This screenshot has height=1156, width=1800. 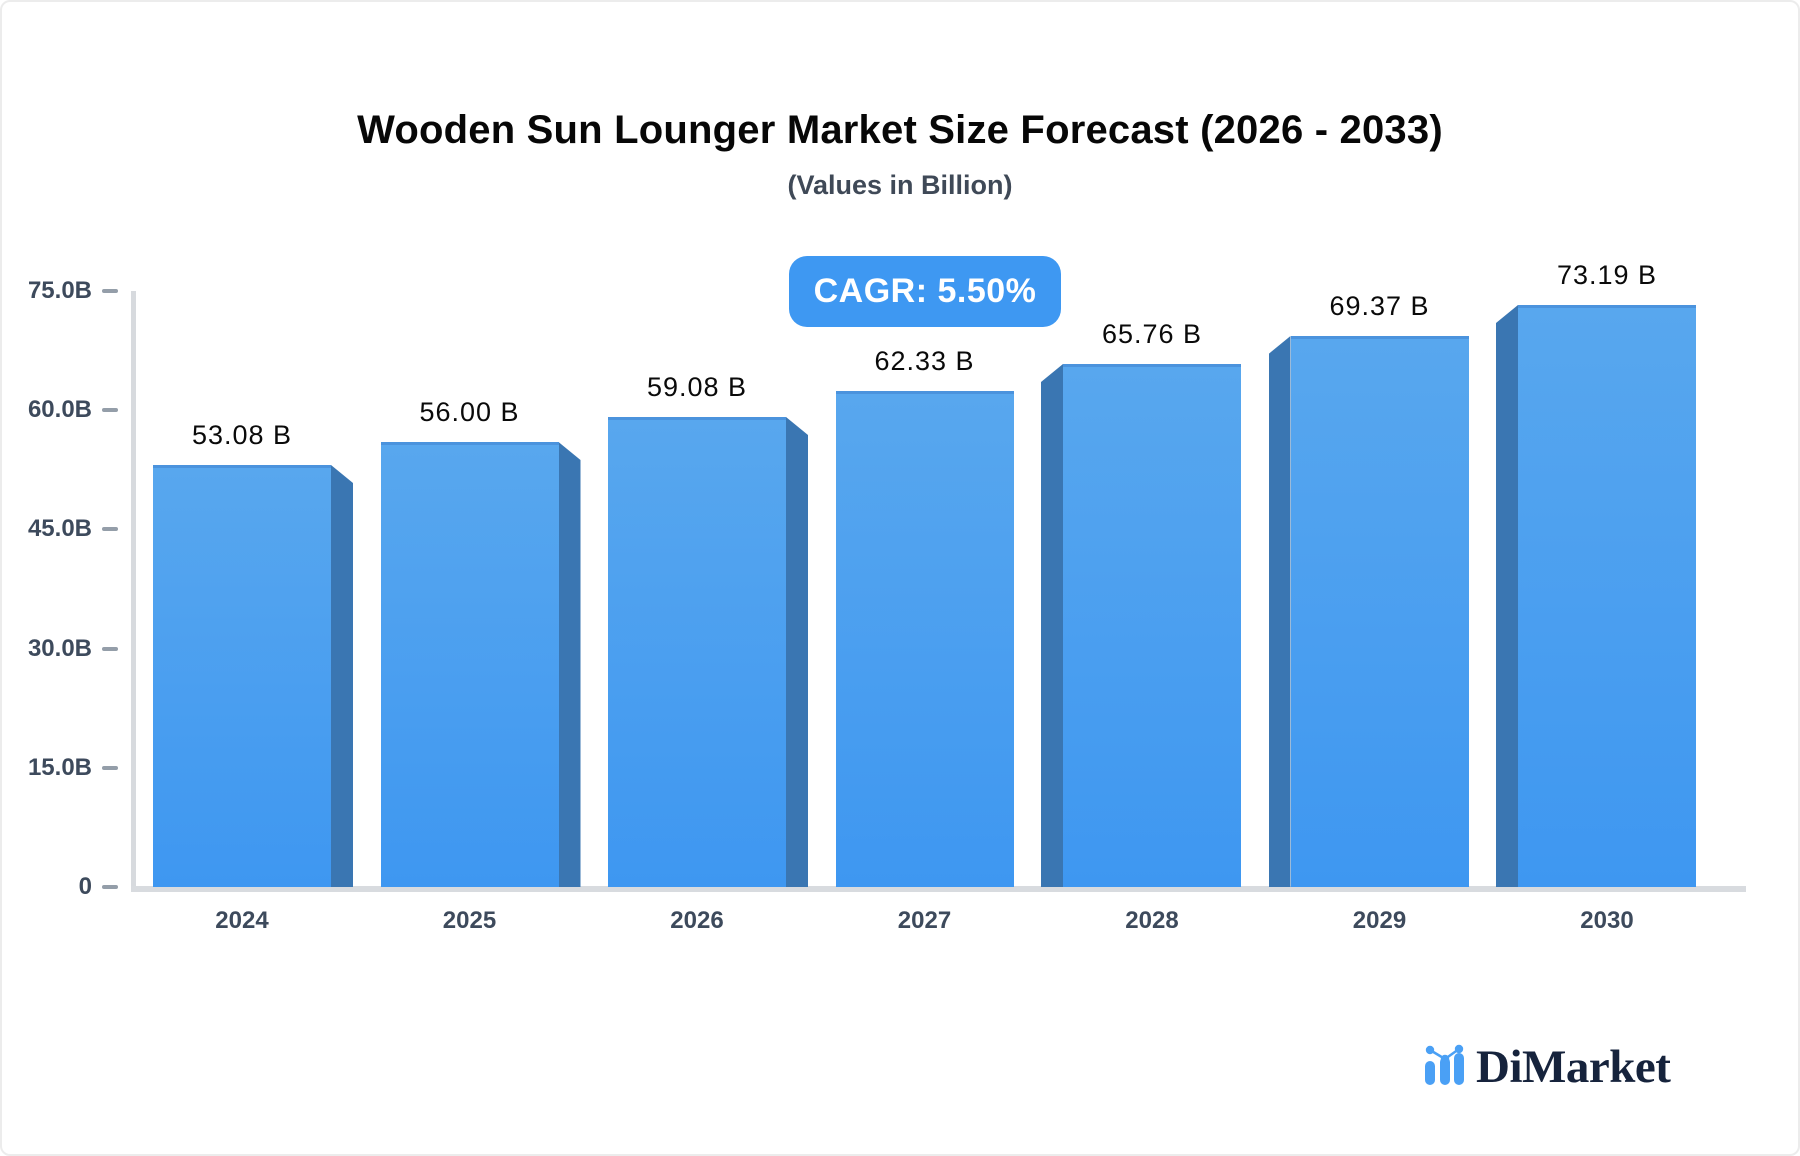 What do you see at coordinates (900, 185) in the screenshot?
I see `chart-subtitle: (Values in Billion)` at bounding box center [900, 185].